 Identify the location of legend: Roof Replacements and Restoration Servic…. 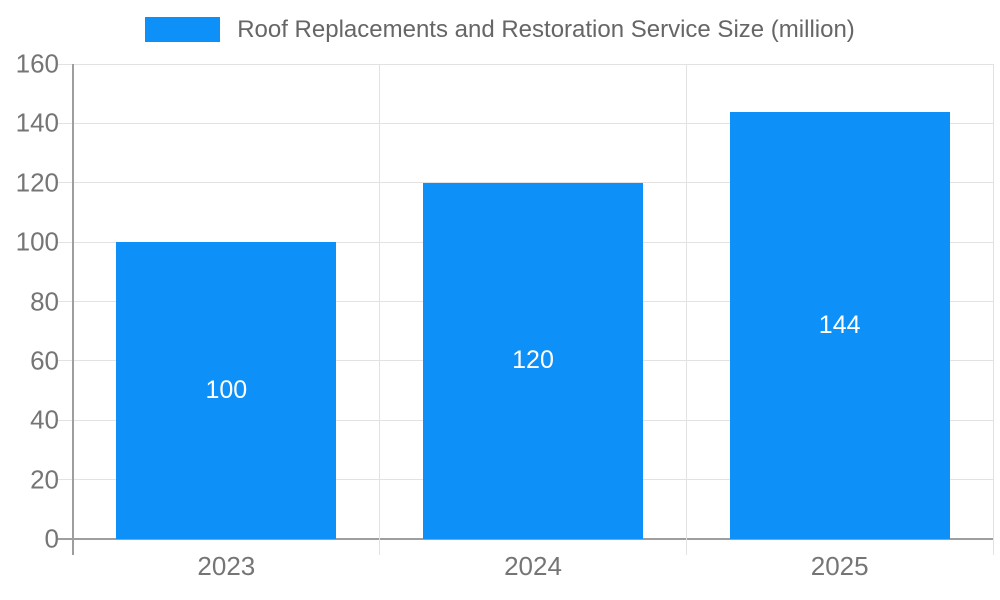
(500, 29).